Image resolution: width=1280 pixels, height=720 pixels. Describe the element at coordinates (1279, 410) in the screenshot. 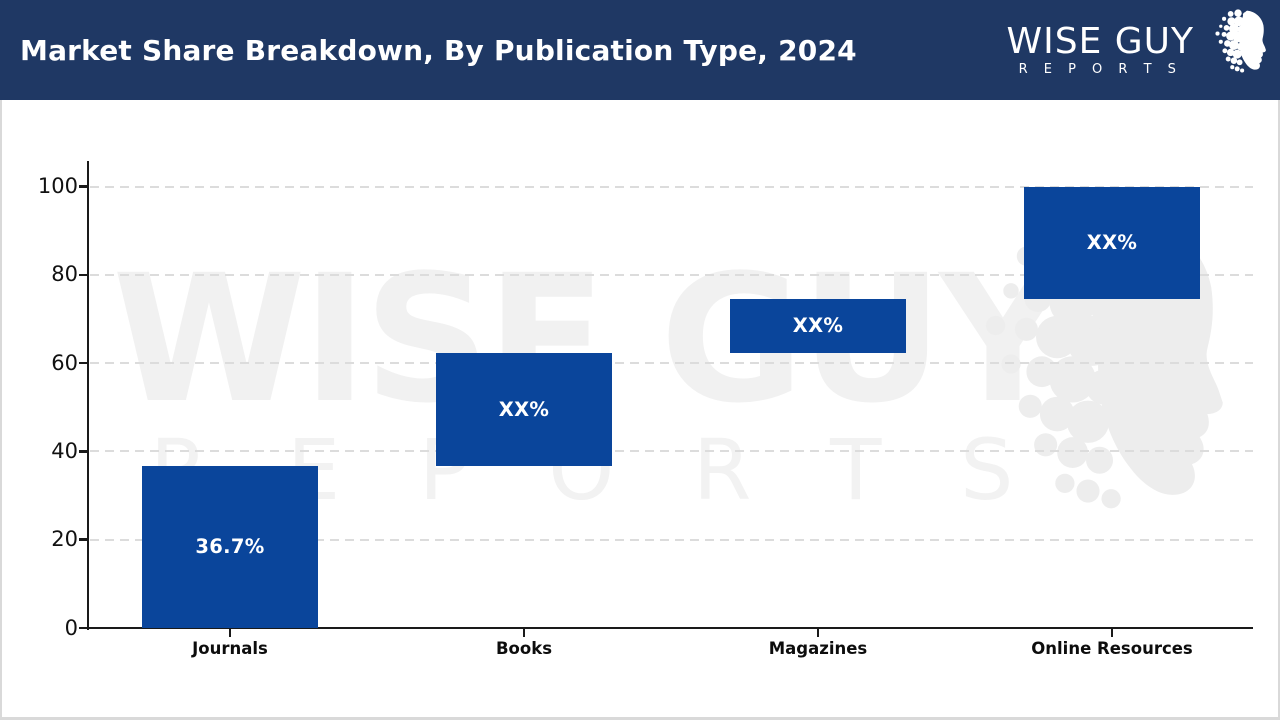

I see `page-border-right` at that location.